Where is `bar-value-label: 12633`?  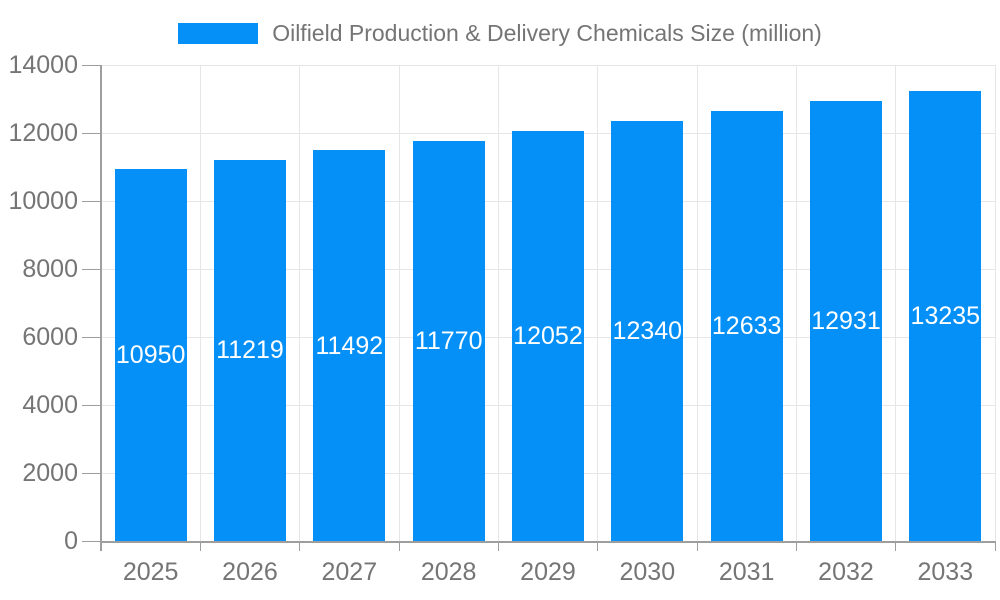 bar-value-label: 12633 is located at coordinates (746, 326).